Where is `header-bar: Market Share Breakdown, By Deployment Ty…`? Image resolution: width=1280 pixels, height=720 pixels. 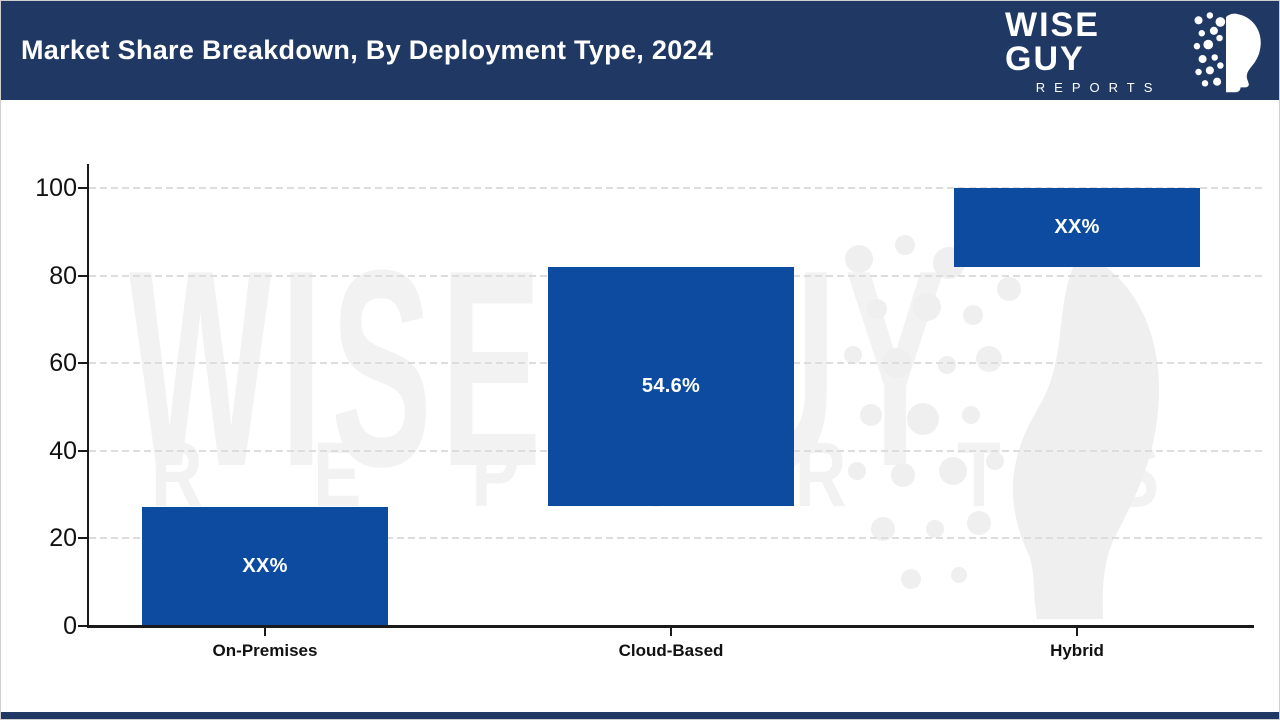
header-bar: Market Share Breakdown, By Deployment Ty… is located at coordinates (640, 50).